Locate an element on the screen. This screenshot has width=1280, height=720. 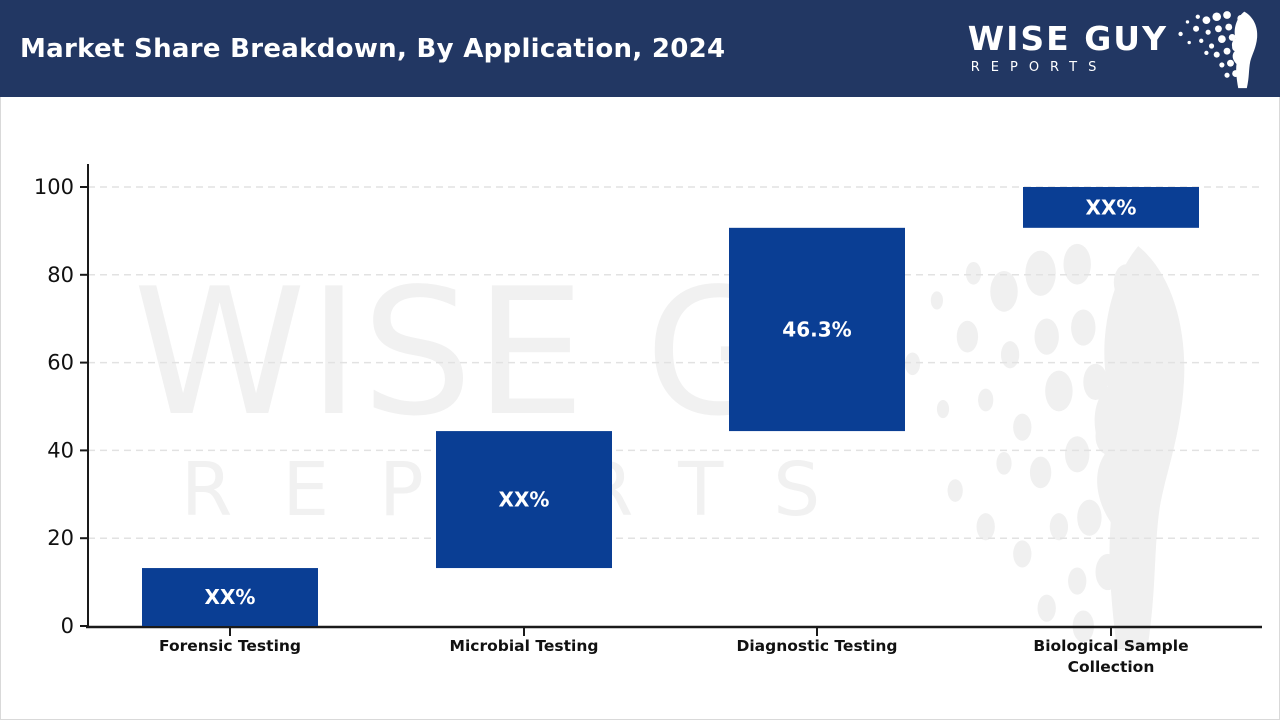
logo-subtitle: REPORTS is located at coordinates (1039, 67).